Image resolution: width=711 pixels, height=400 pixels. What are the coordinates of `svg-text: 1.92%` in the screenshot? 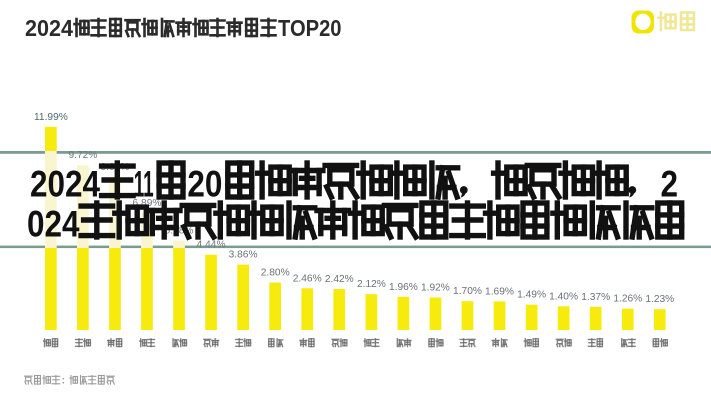 It's located at (435, 288).